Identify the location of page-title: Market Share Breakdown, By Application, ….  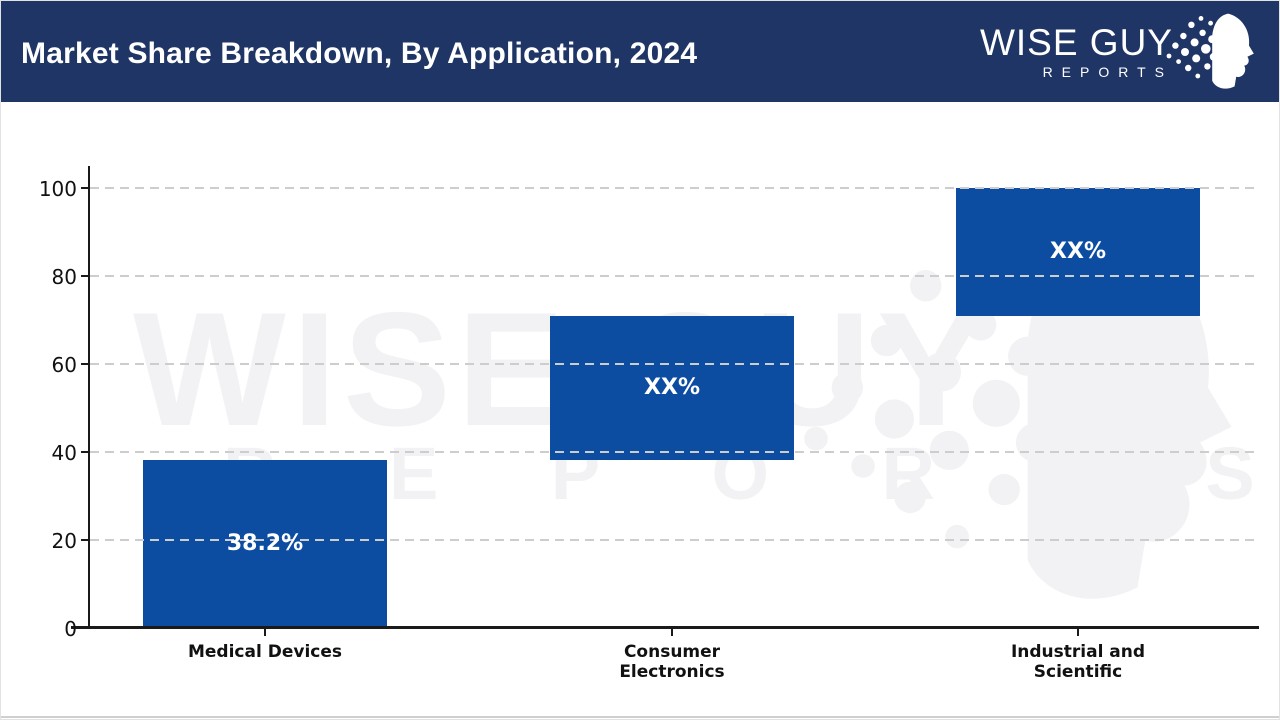
(359, 53).